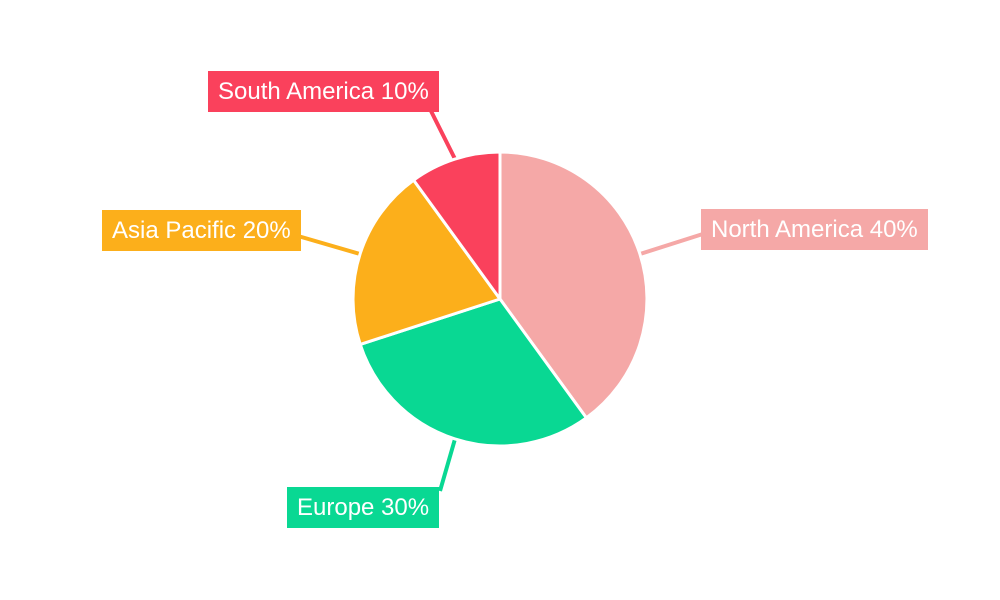 The width and height of the screenshot is (1000, 600). I want to click on leader-line-north-america, so click(673, 243).